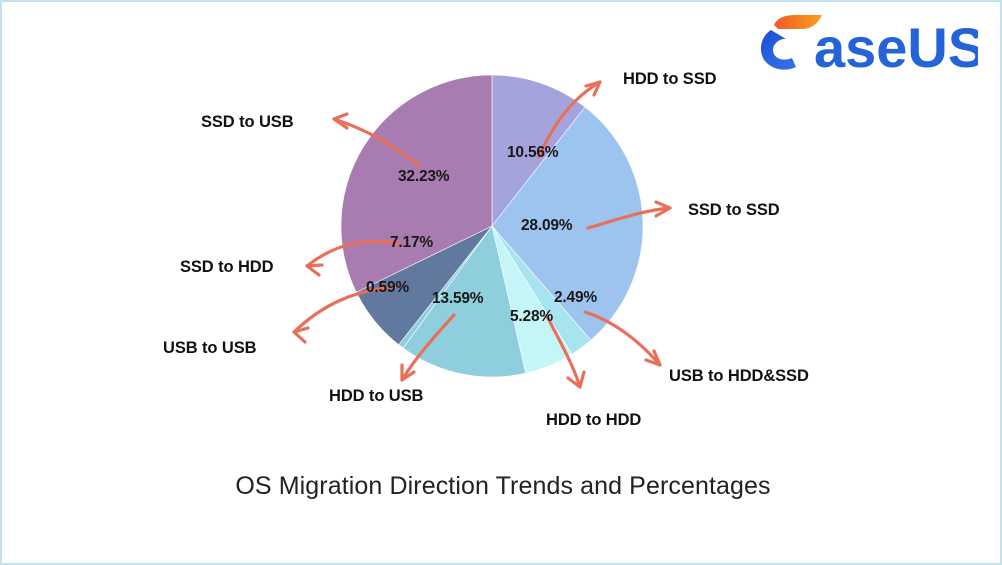  I want to click on pct-label-usb-to-usb: 0.59%, so click(387, 287).